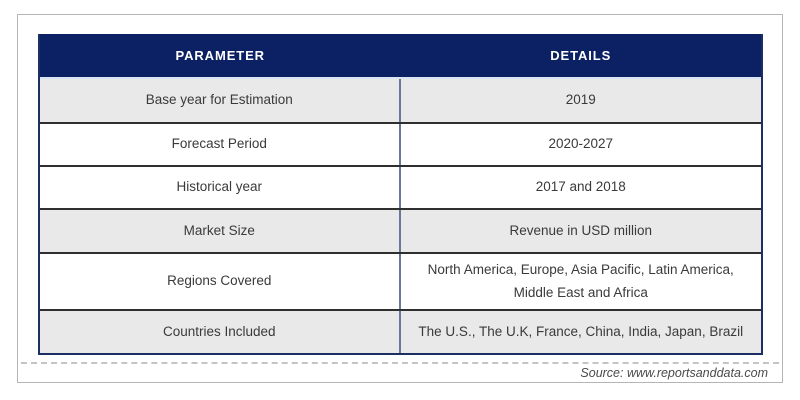  Describe the element at coordinates (220, 55) in the screenshot. I see `column-header-parameter: PARAMETER` at that location.